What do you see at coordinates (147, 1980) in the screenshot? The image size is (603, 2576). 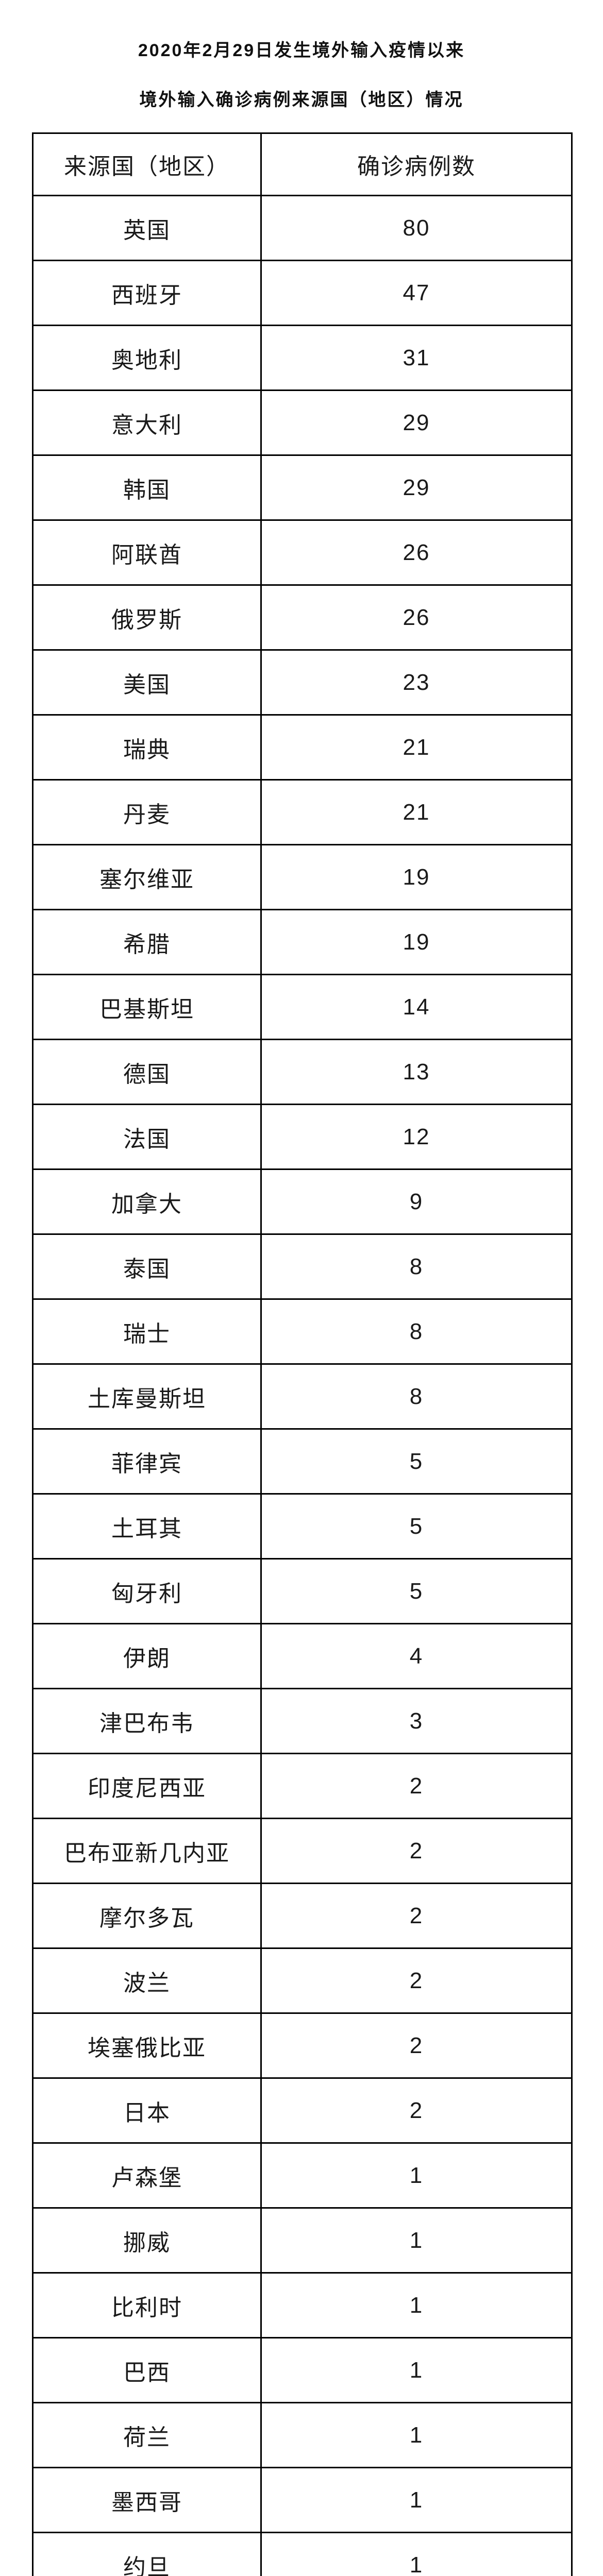 I see `country-cell: 波兰` at bounding box center [147, 1980].